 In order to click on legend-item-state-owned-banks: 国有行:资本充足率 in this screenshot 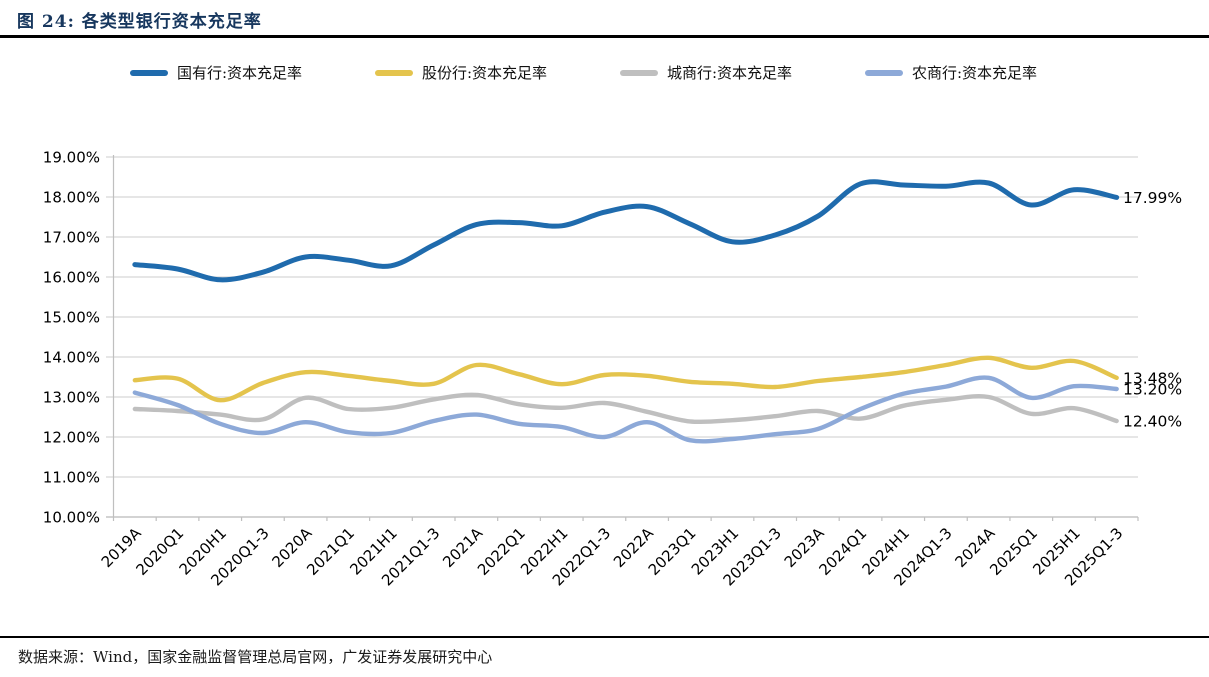, I will do `click(236, 72)`.